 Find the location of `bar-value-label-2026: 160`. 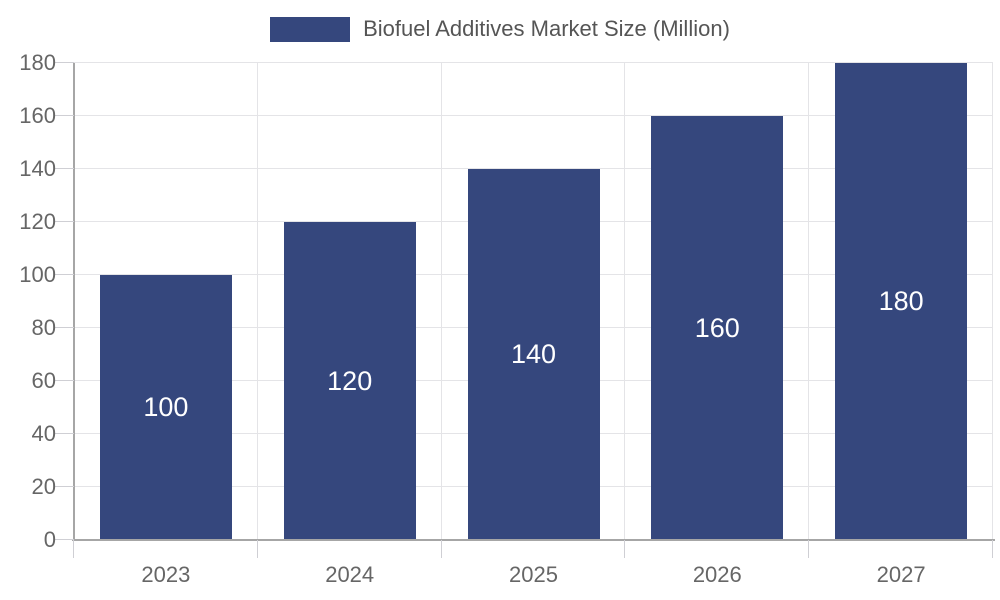

bar-value-label-2026: 160 is located at coordinates (717, 327).